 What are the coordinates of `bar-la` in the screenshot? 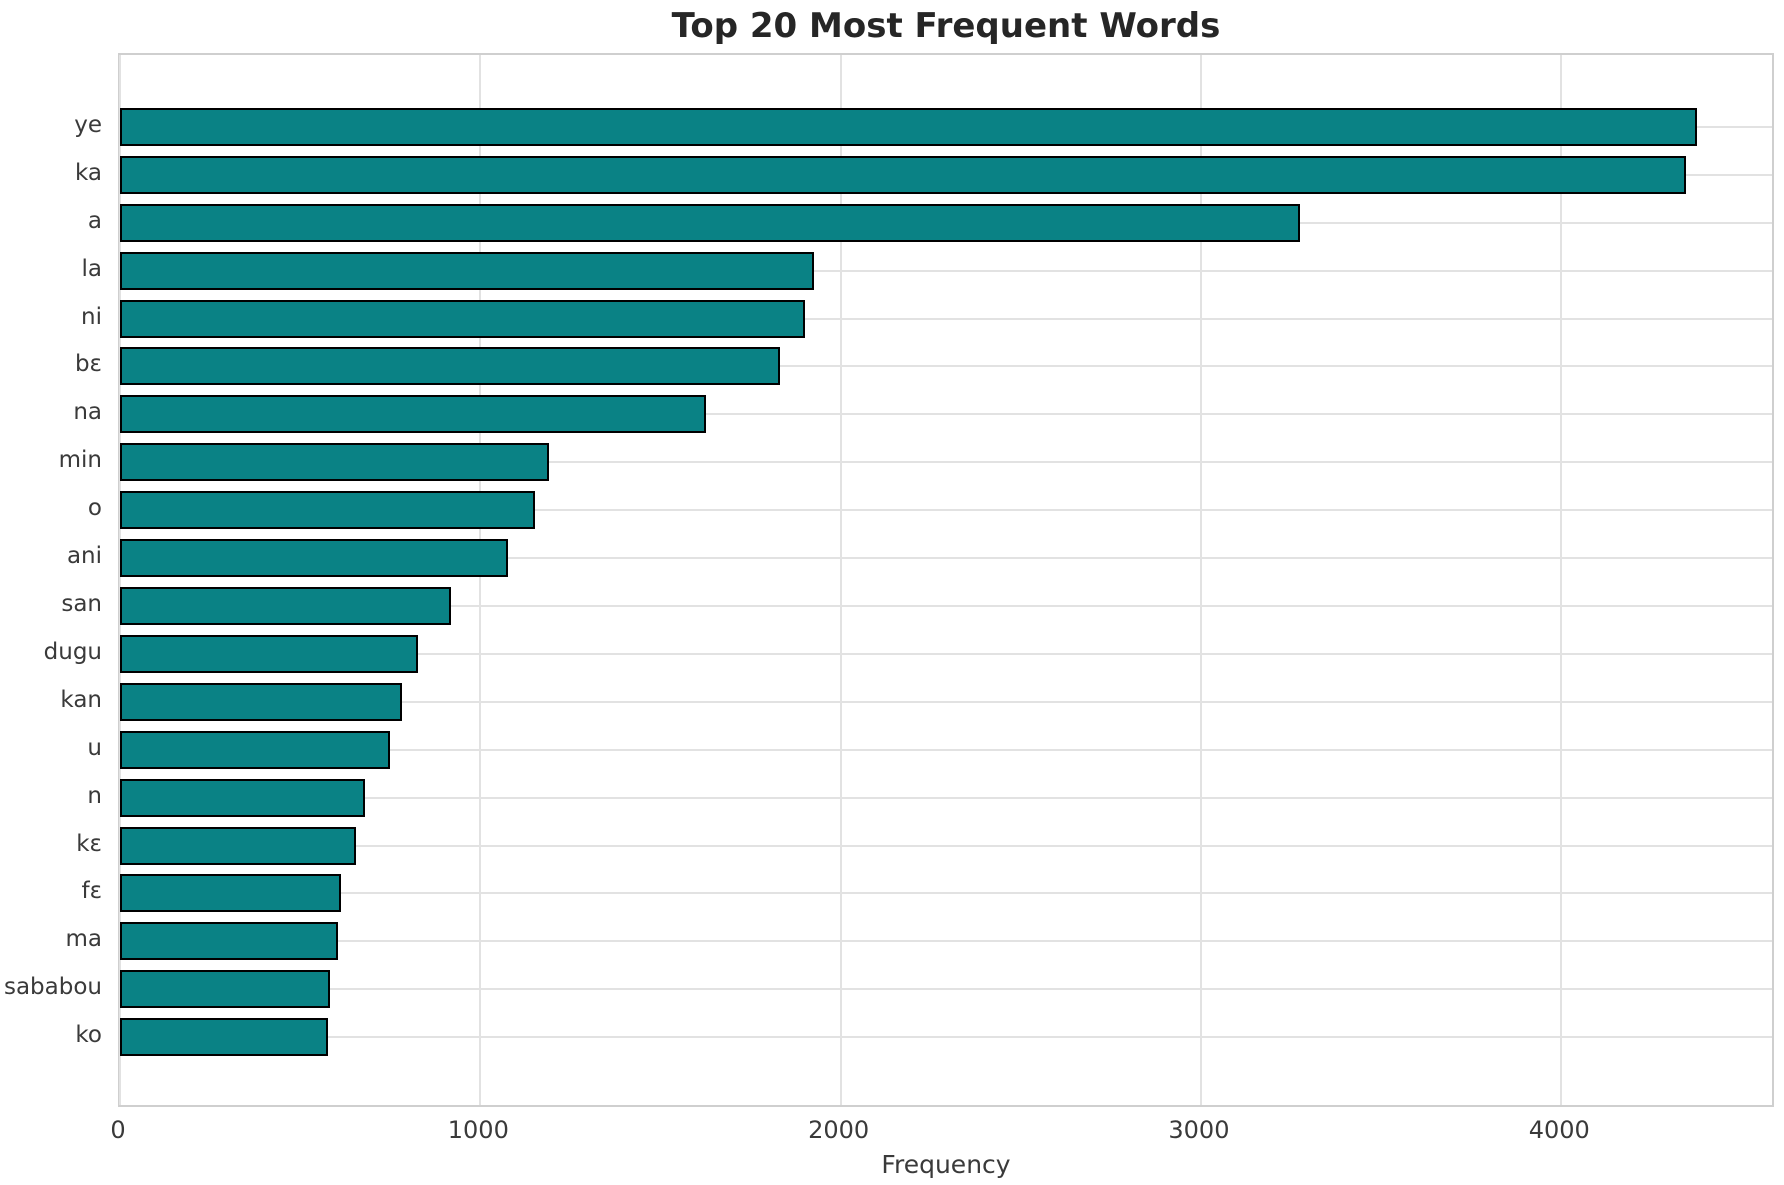 It's located at (467, 270).